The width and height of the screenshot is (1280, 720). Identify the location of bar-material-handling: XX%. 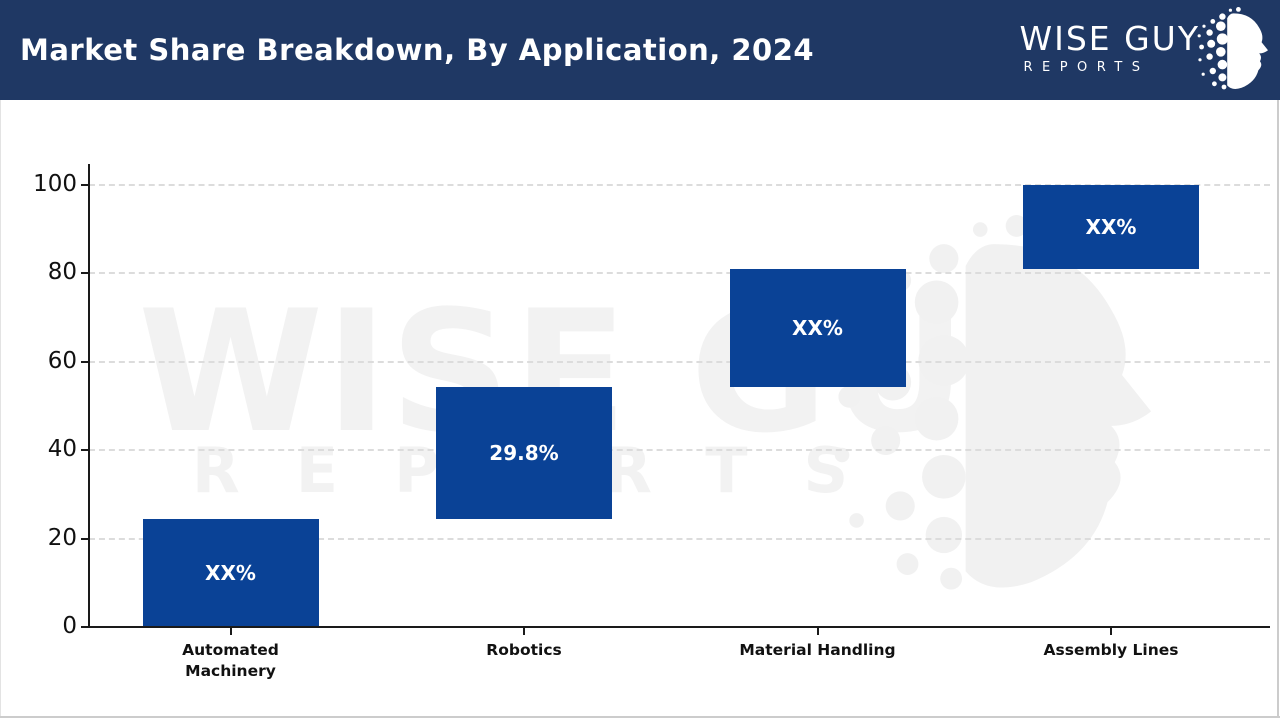
(817, 328).